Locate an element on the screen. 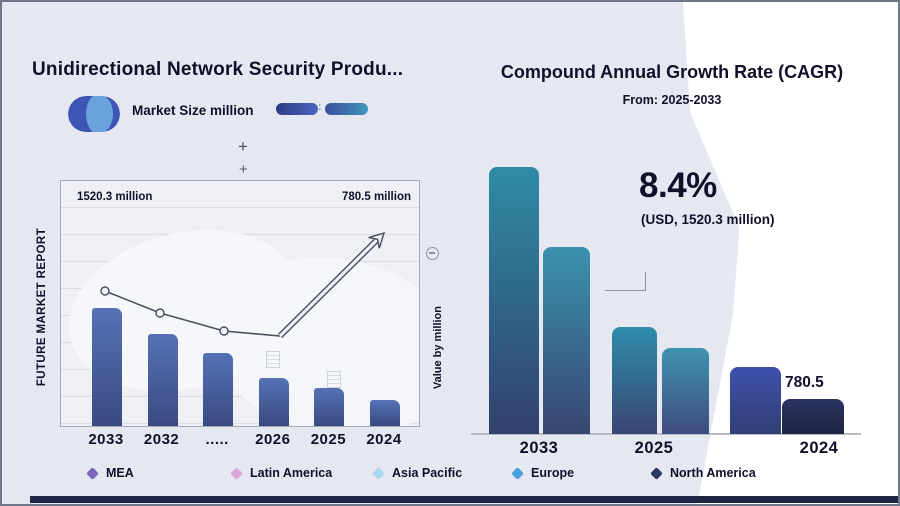 The image size is (900, 506). cagr-bar-2025-secondary is located at coordinates (685, 391).